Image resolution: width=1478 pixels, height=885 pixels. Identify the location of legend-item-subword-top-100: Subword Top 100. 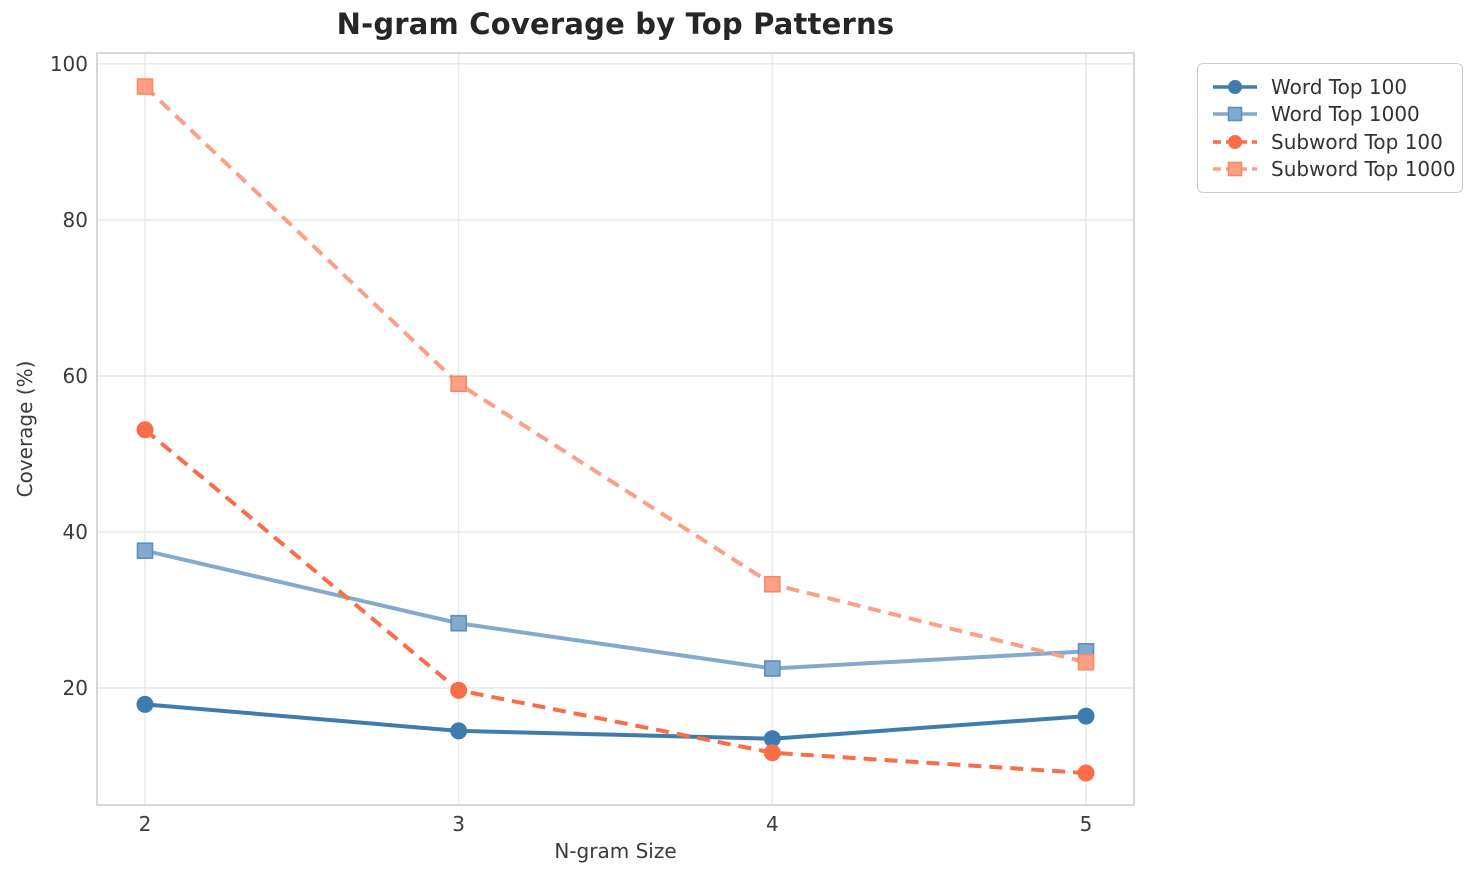
(1330, 141).